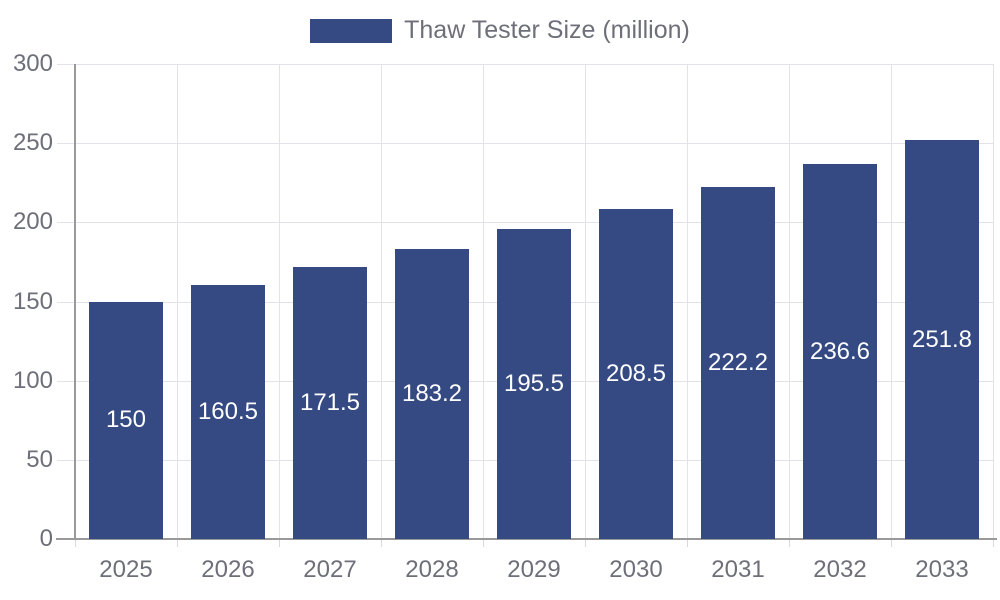 The width and height of the screenshot is (1000, 600). I want to click on y-axis-label: 200, so click(32, 222).